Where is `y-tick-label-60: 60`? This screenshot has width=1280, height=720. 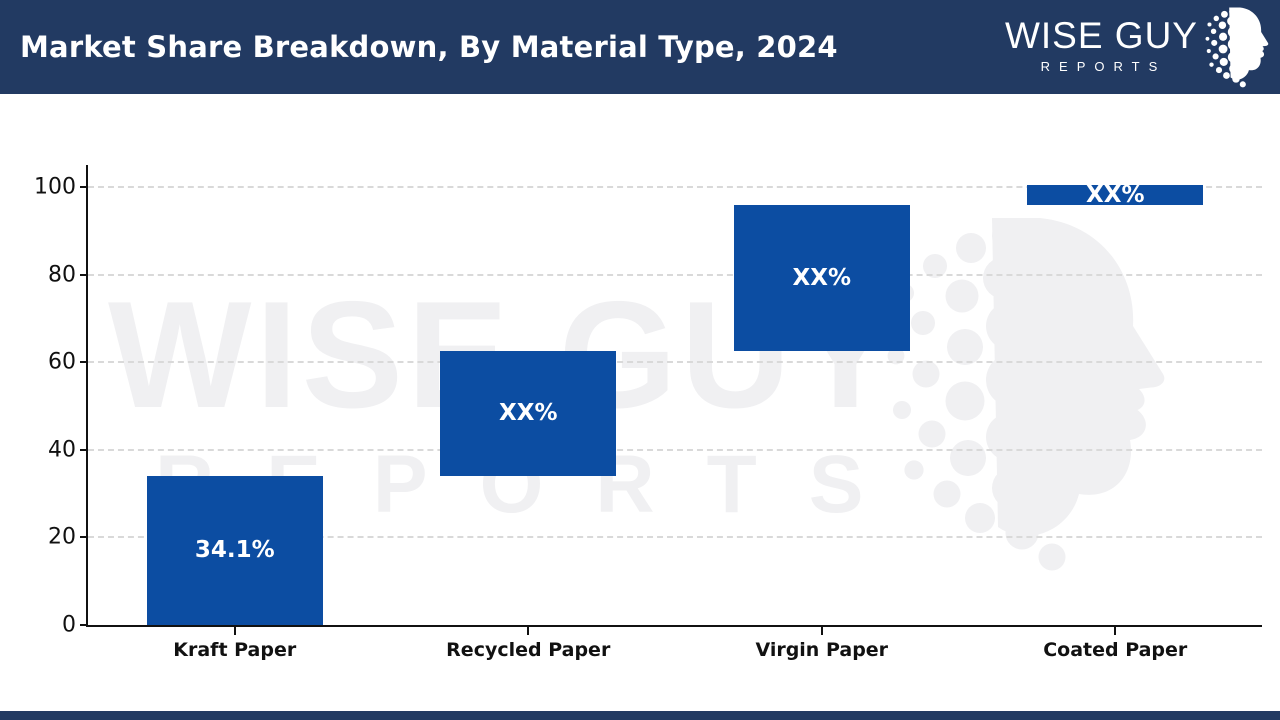 y-tick-label-60: 60 is located at coordinates (62, 362).